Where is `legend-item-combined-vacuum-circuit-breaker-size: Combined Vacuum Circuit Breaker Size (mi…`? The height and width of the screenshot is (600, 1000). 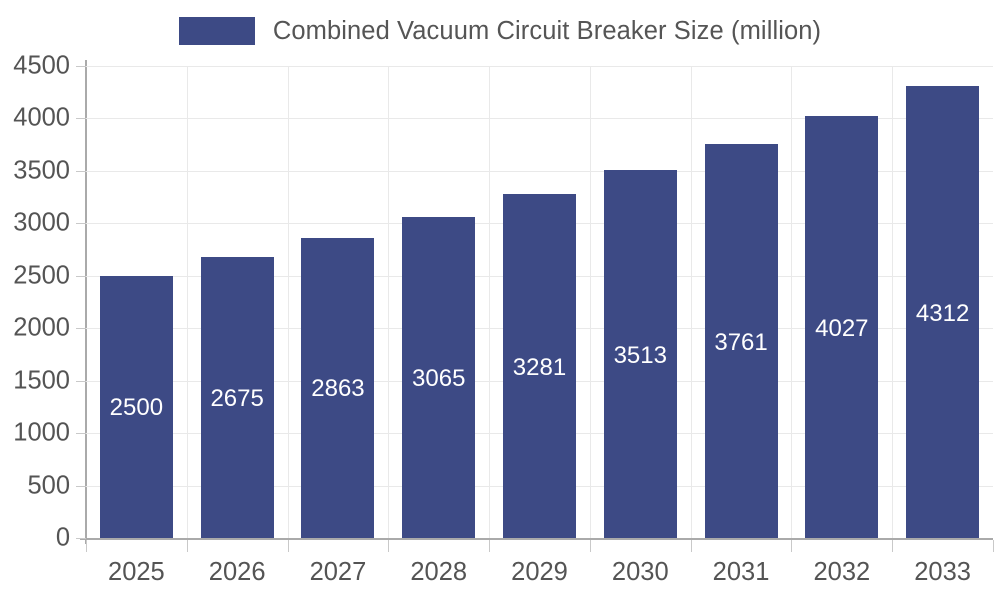 legend-item-combined-vacuum-circuit-breaker-size: Combined Vacuum Circuit Breaker Size (mi… is located at coordinates (500, 31).